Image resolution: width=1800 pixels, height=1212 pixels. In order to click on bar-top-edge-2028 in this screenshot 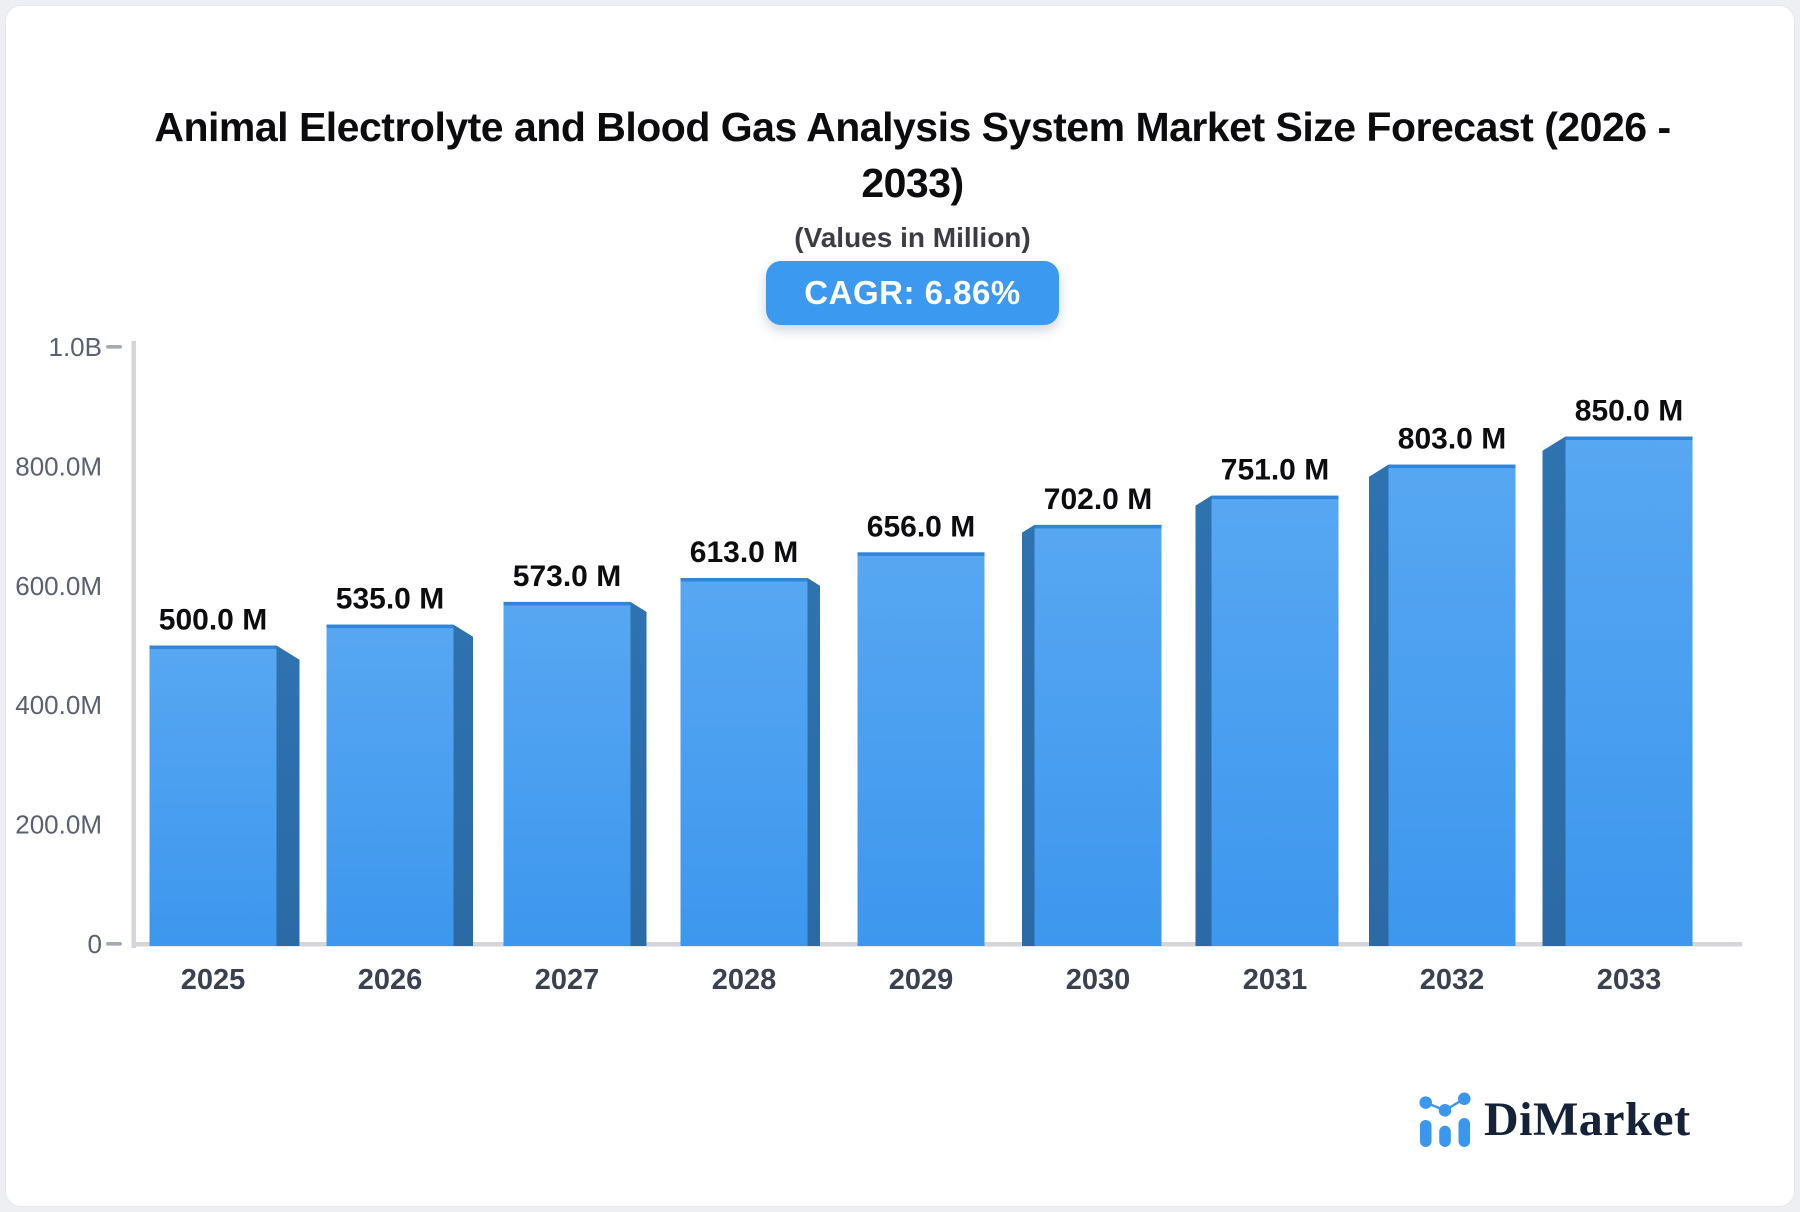, I will do `click(744, 580)`.